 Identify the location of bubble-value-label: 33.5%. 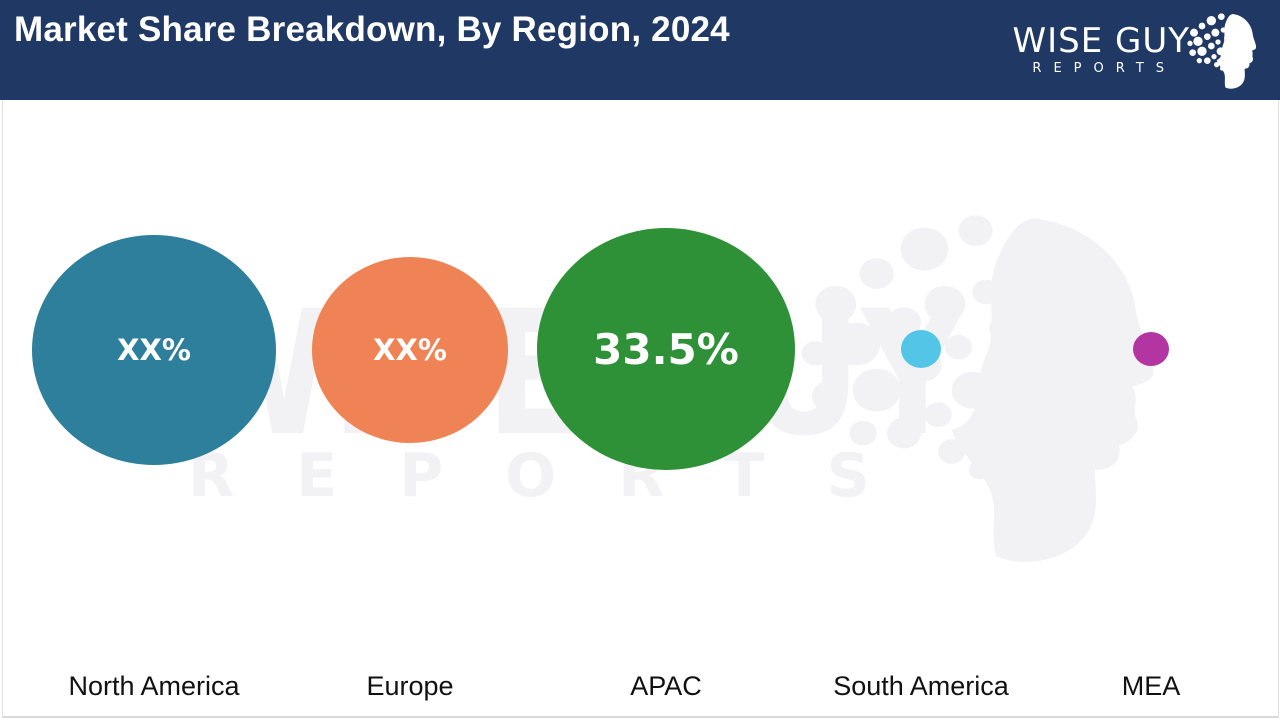
(666, 349).